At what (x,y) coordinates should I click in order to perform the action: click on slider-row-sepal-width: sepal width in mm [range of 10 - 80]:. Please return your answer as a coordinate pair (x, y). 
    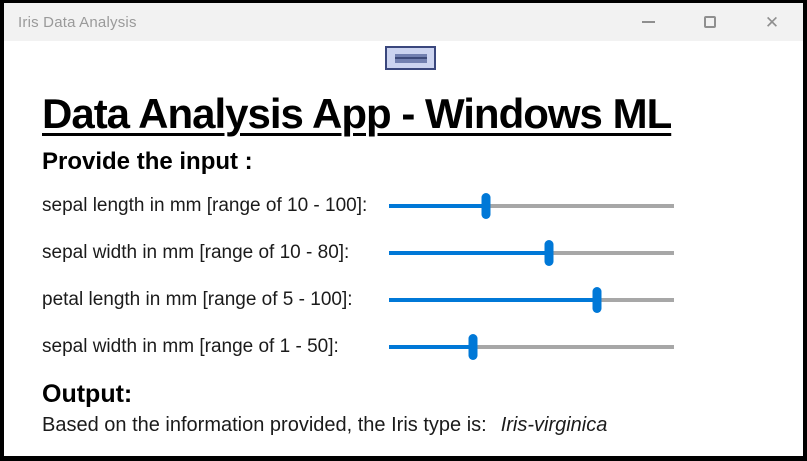
    Looking at the image, I should click on (403, 252).